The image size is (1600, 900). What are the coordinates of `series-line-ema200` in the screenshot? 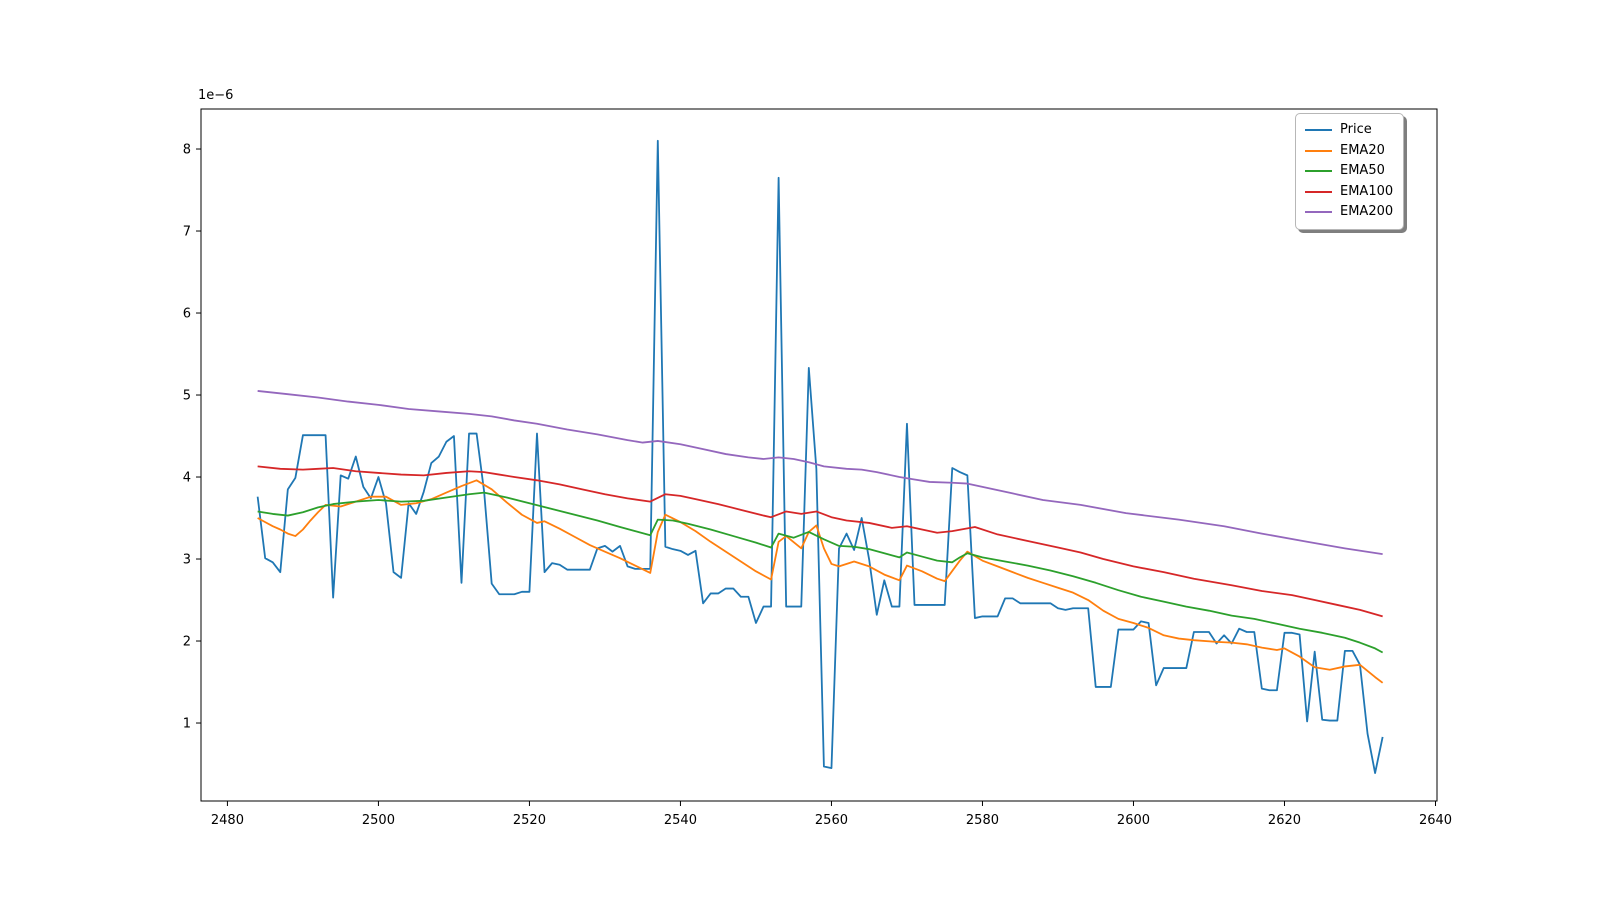 It's located at (820, 472).